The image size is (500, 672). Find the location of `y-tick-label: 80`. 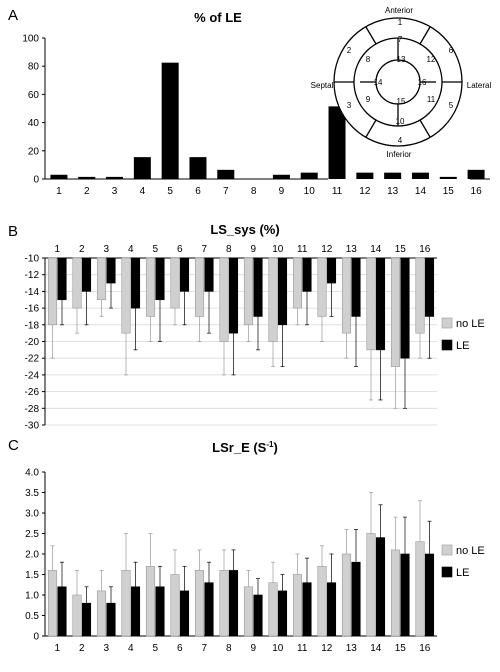

y-tick-label: 80 is located at coordinates (34, 67).